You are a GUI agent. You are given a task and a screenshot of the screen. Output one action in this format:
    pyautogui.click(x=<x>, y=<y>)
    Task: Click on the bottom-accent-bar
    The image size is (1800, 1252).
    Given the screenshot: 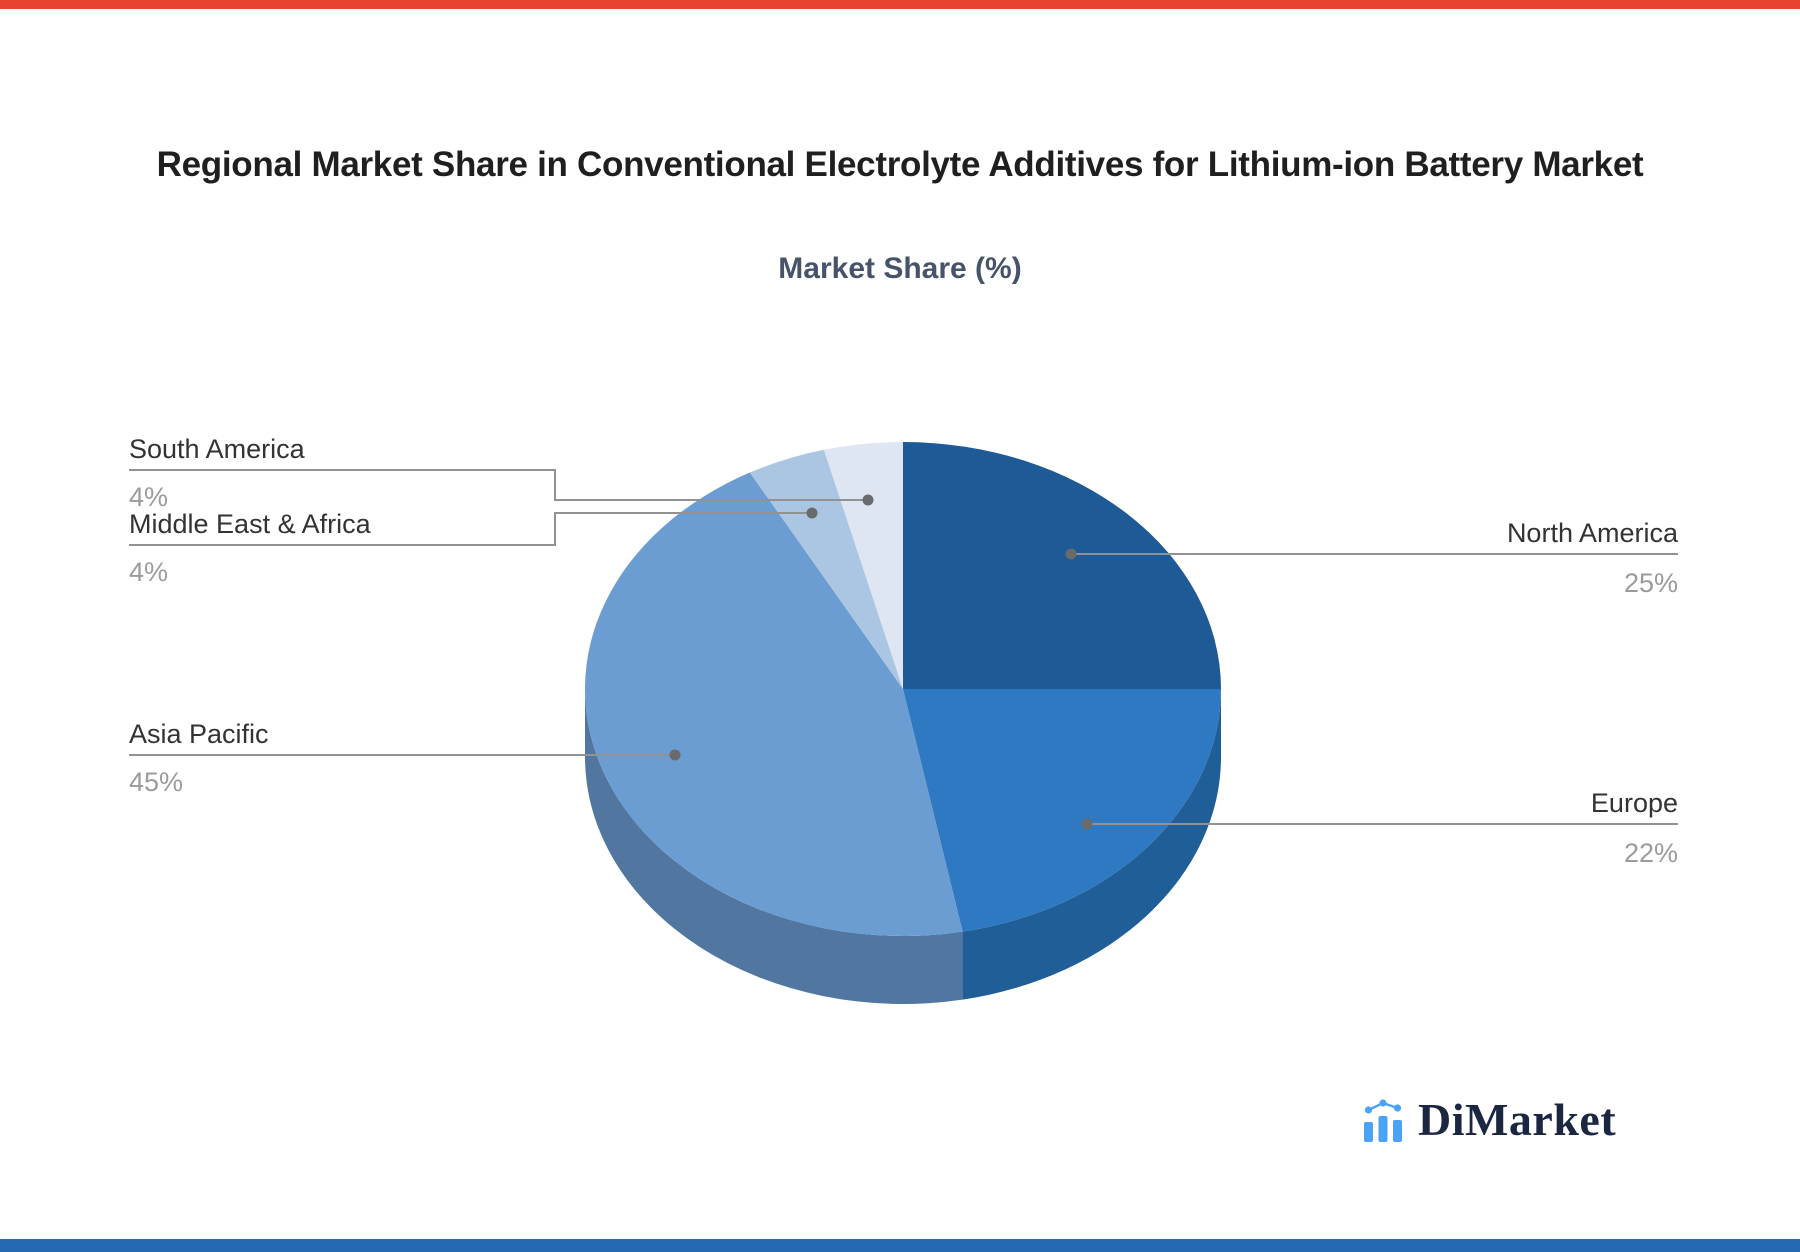 What is the action you would take?
    pyautogui.click(x=900, y=1245)
    